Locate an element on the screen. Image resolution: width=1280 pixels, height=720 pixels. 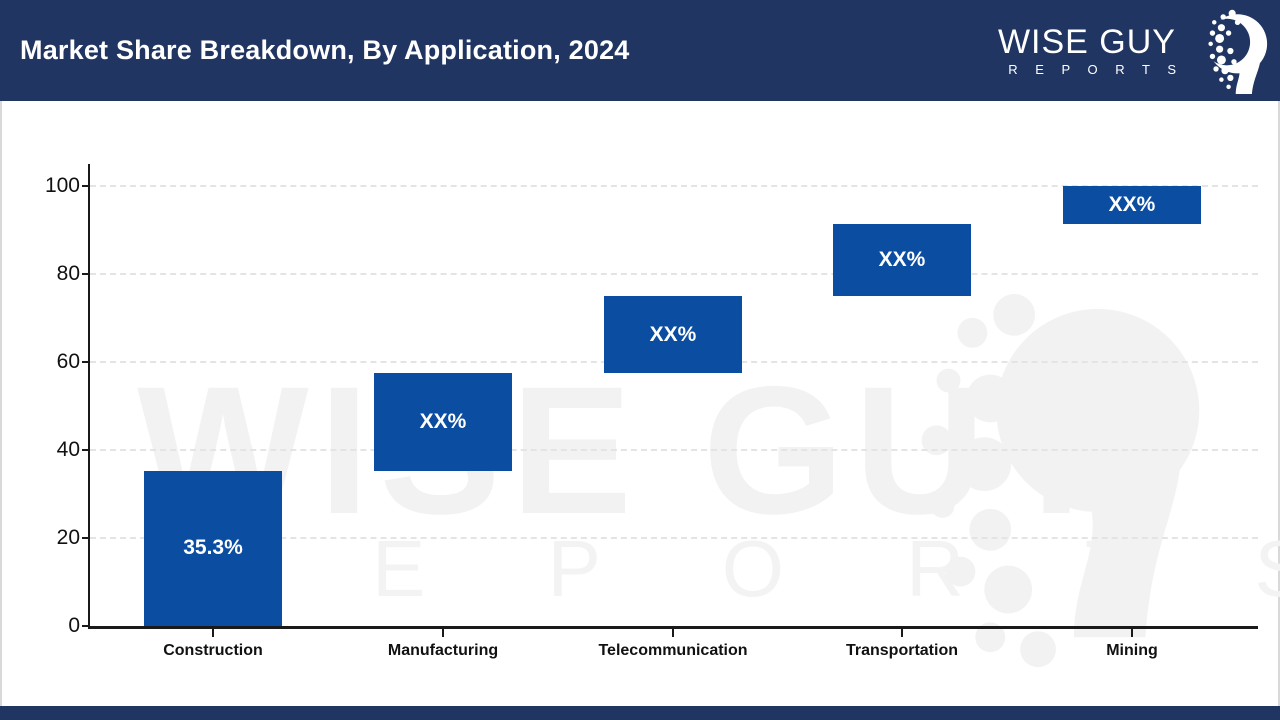
footer-bar is located at coordinates (640, 713).